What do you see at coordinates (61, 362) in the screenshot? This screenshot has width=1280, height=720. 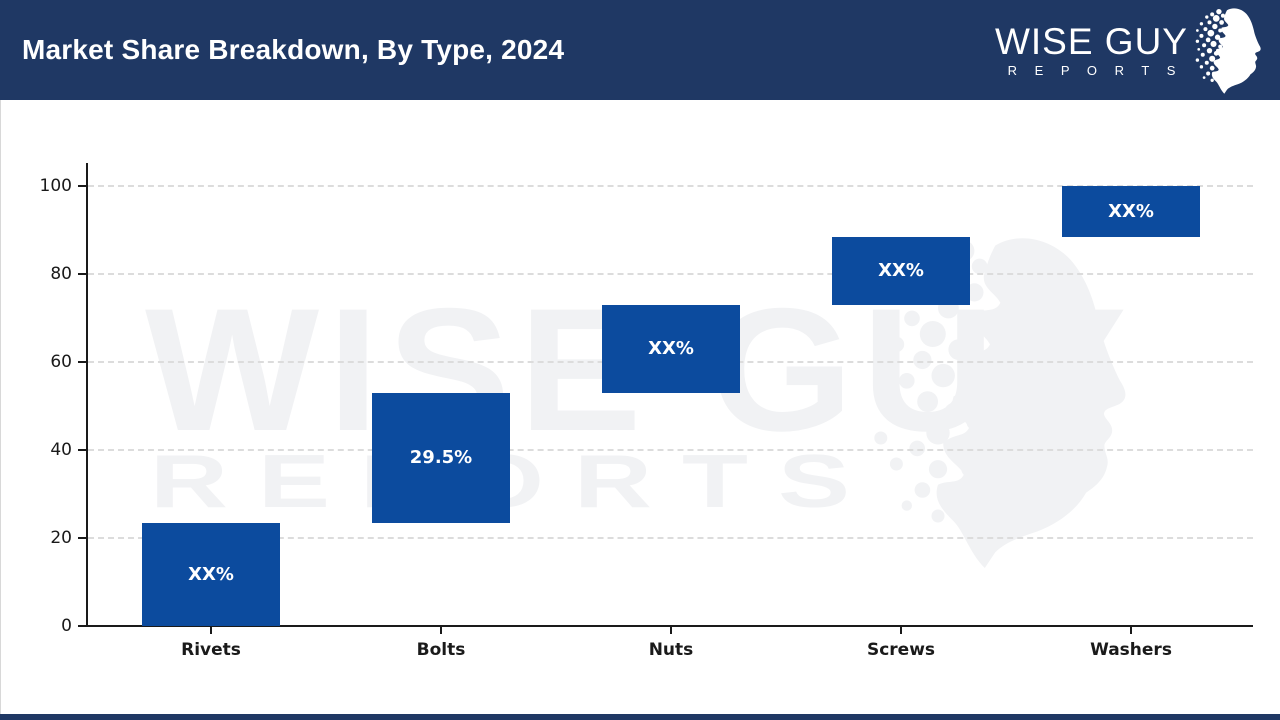 I see `y-tick-label-60: 60` at bounding box center [61, 362].